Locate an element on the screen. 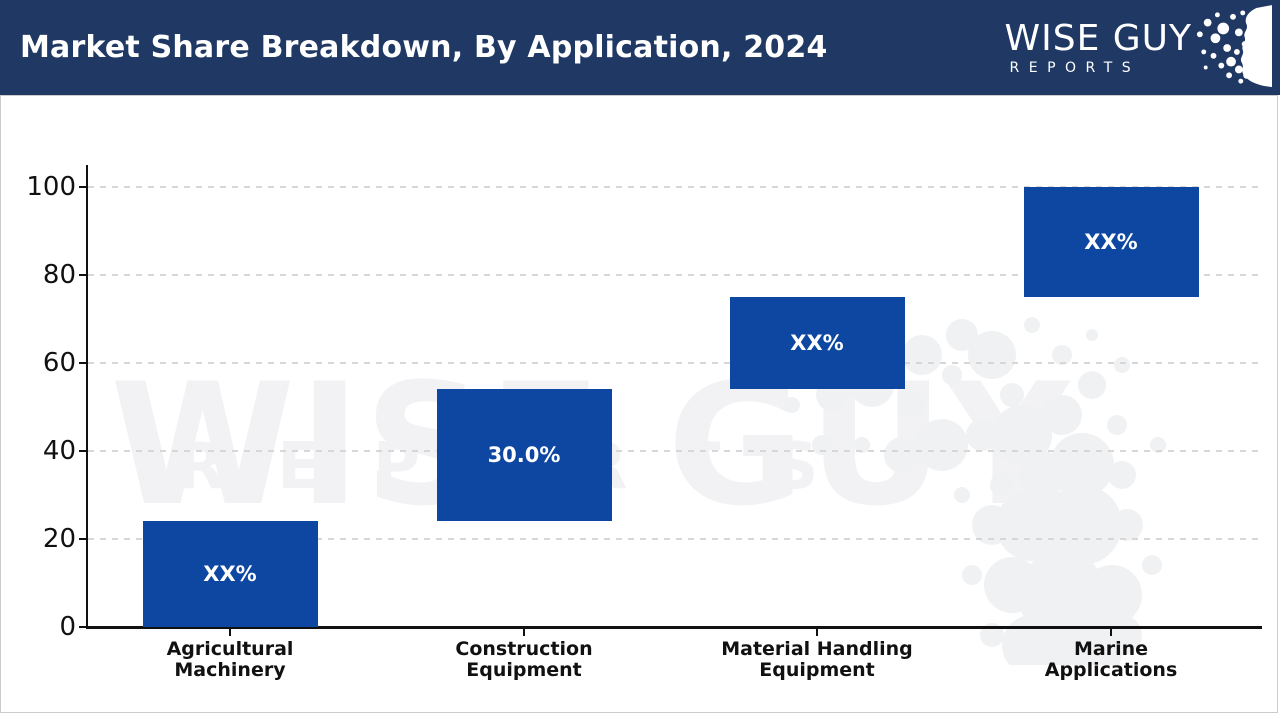  category-label: Marine Applications is located at coordinates (1111, 659).